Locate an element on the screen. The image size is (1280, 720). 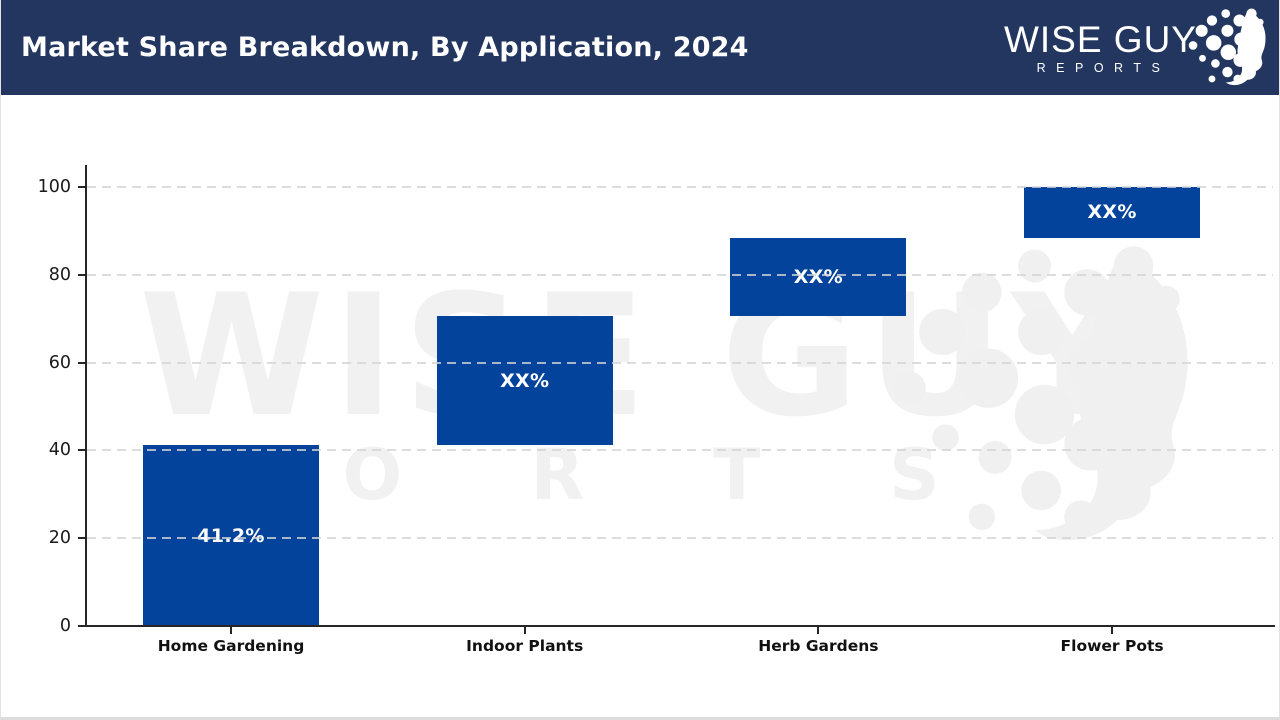
bar-flower-pots: XX% is located at coordinates (1112, 212).